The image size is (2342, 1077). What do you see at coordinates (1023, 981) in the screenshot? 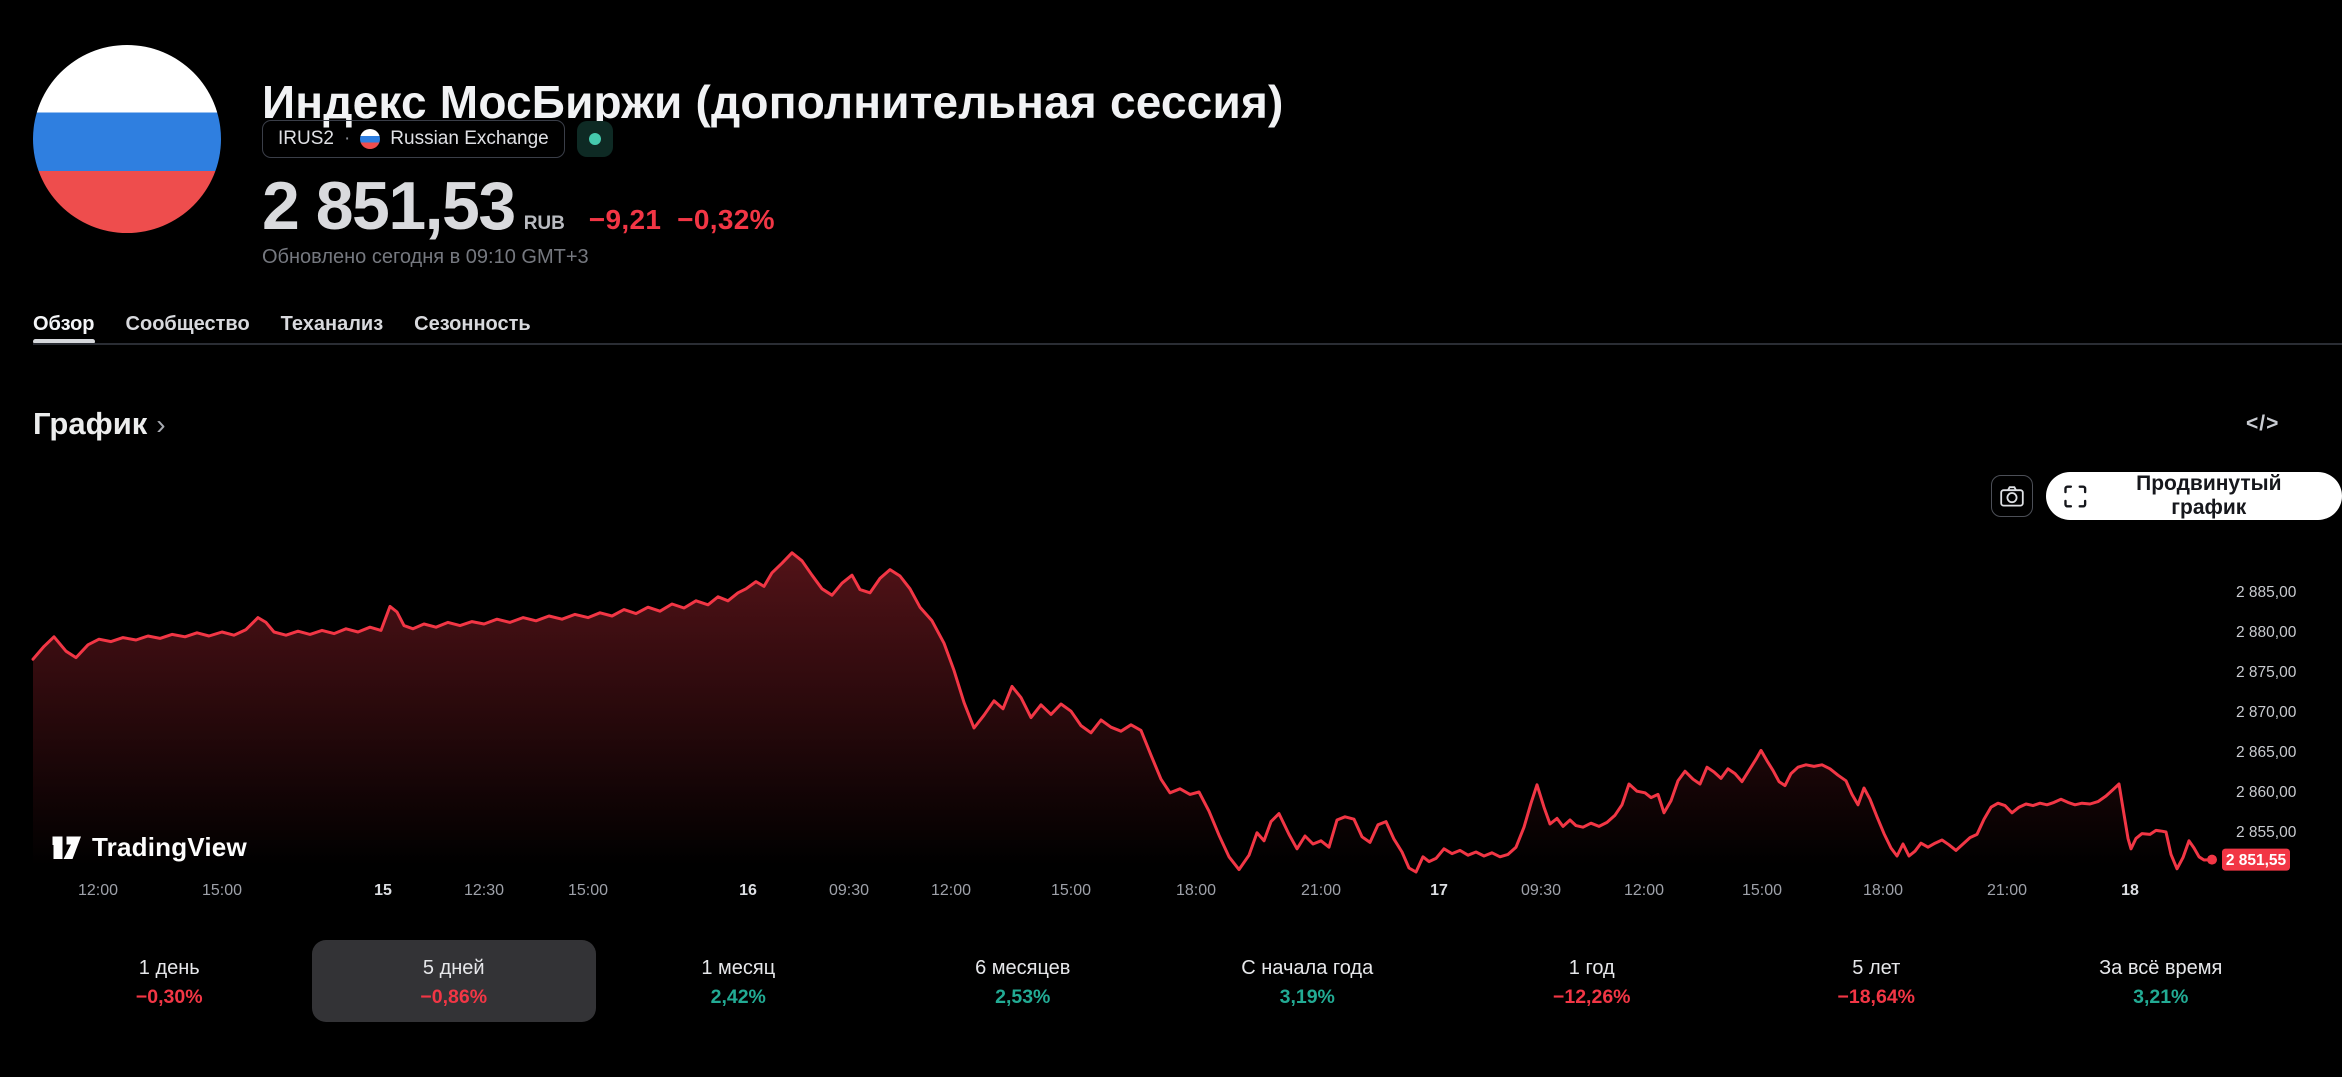
I see `period-button-6-months: 6 месяцев 2,53%` at bounding box center [1023, 981].